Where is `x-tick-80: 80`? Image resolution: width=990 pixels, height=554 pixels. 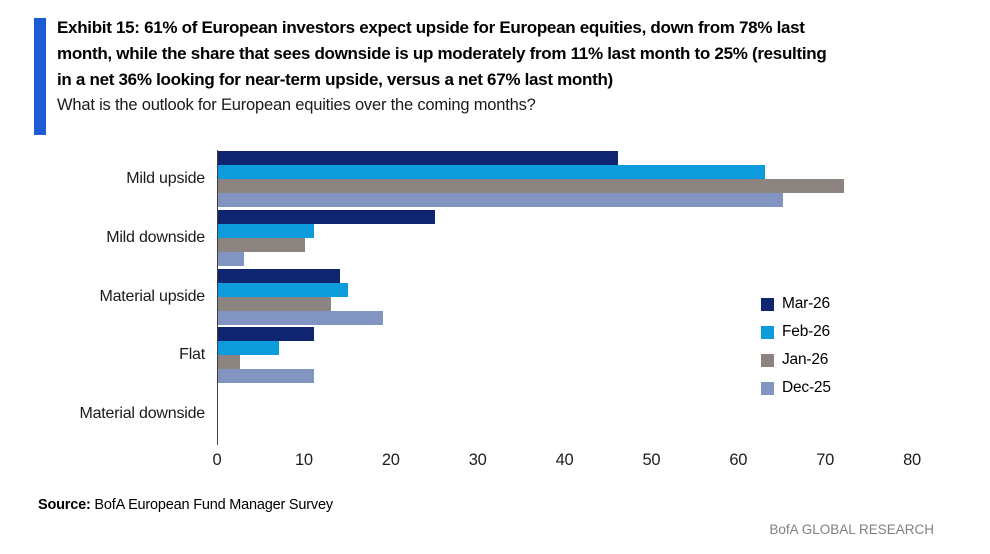
x-tick-80: 80 is located at coordinates (912, 460).